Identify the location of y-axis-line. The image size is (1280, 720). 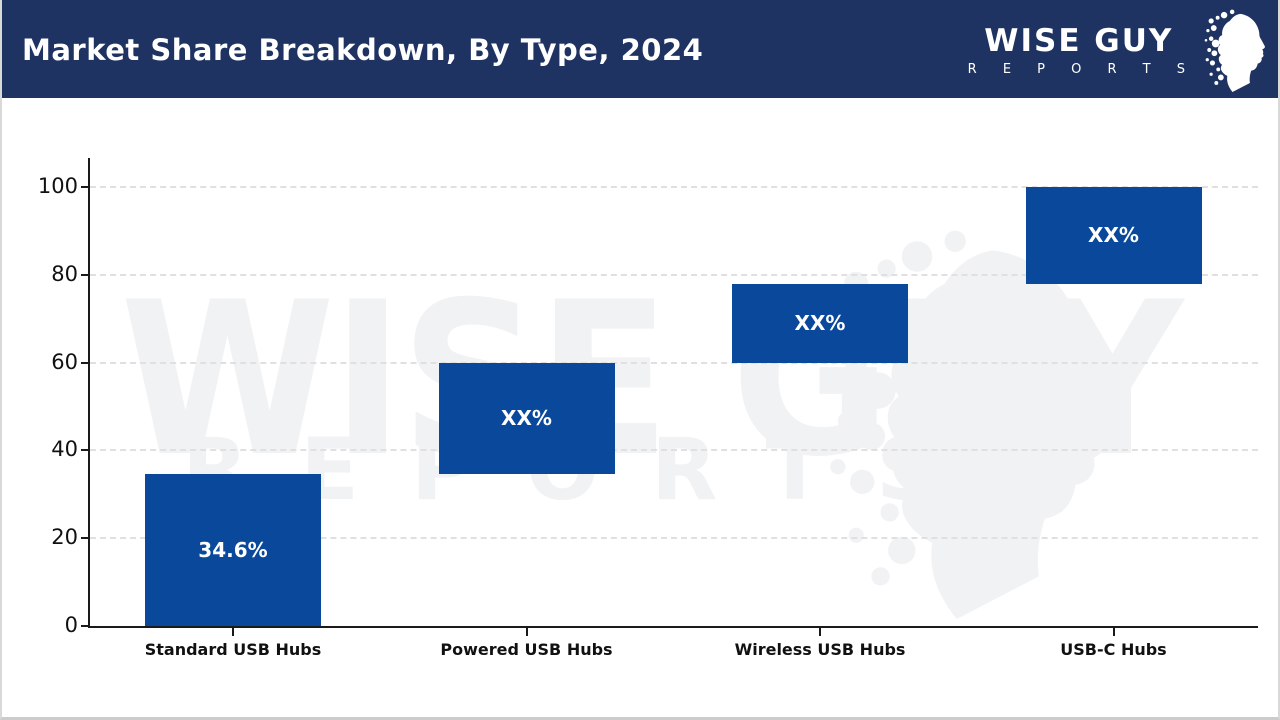
(89, 393).